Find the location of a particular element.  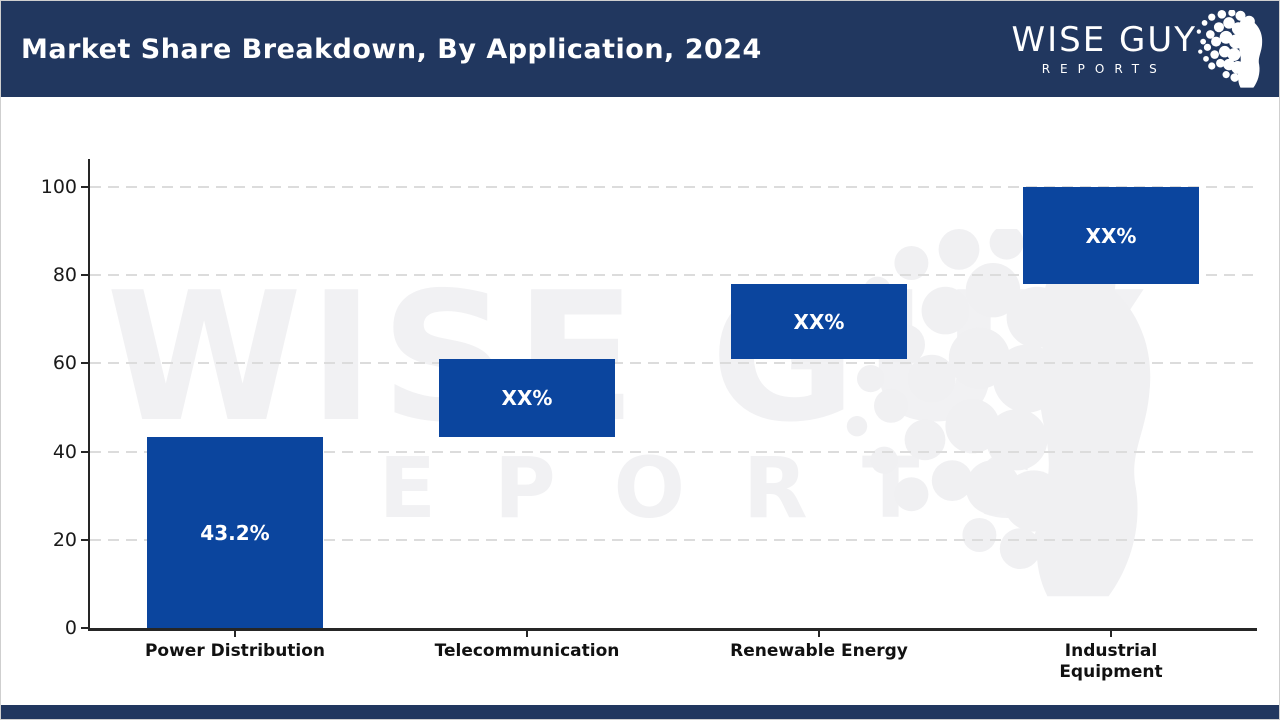

logo-subtitle: REPORTS is located at coordinates (1104, 69).